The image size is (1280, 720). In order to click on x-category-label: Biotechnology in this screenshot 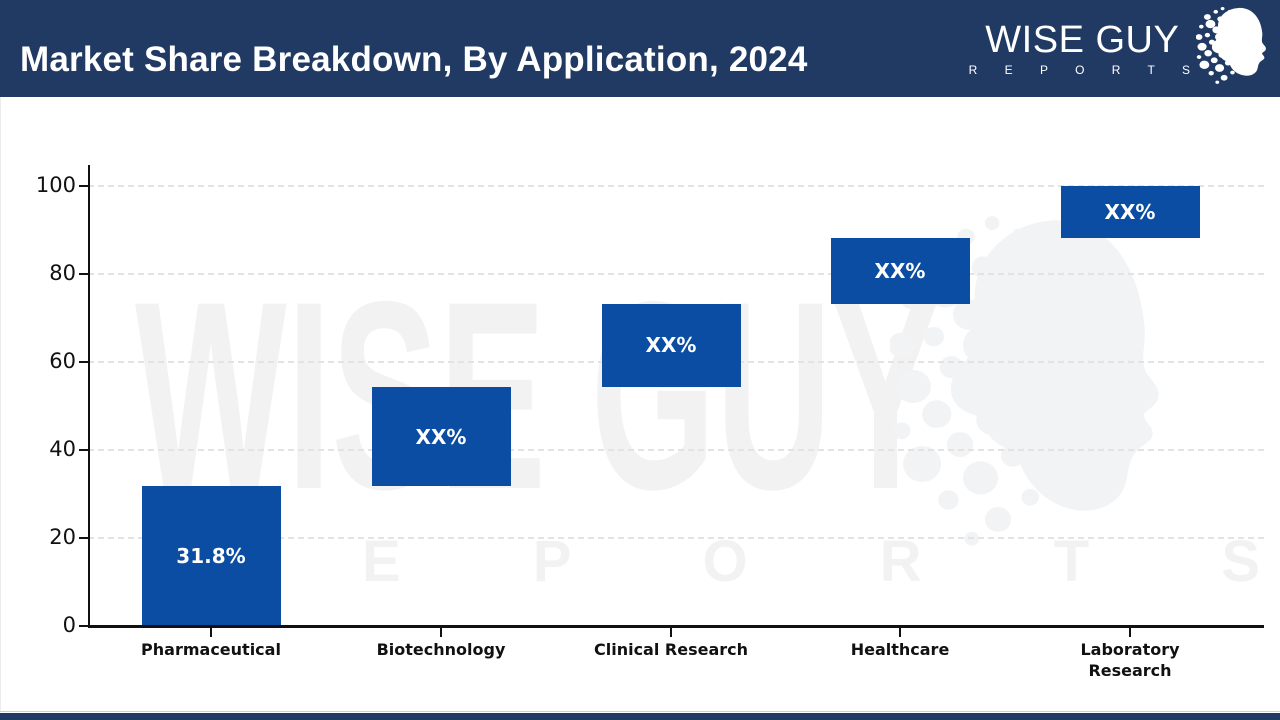, I will do `click(441, 649)`.